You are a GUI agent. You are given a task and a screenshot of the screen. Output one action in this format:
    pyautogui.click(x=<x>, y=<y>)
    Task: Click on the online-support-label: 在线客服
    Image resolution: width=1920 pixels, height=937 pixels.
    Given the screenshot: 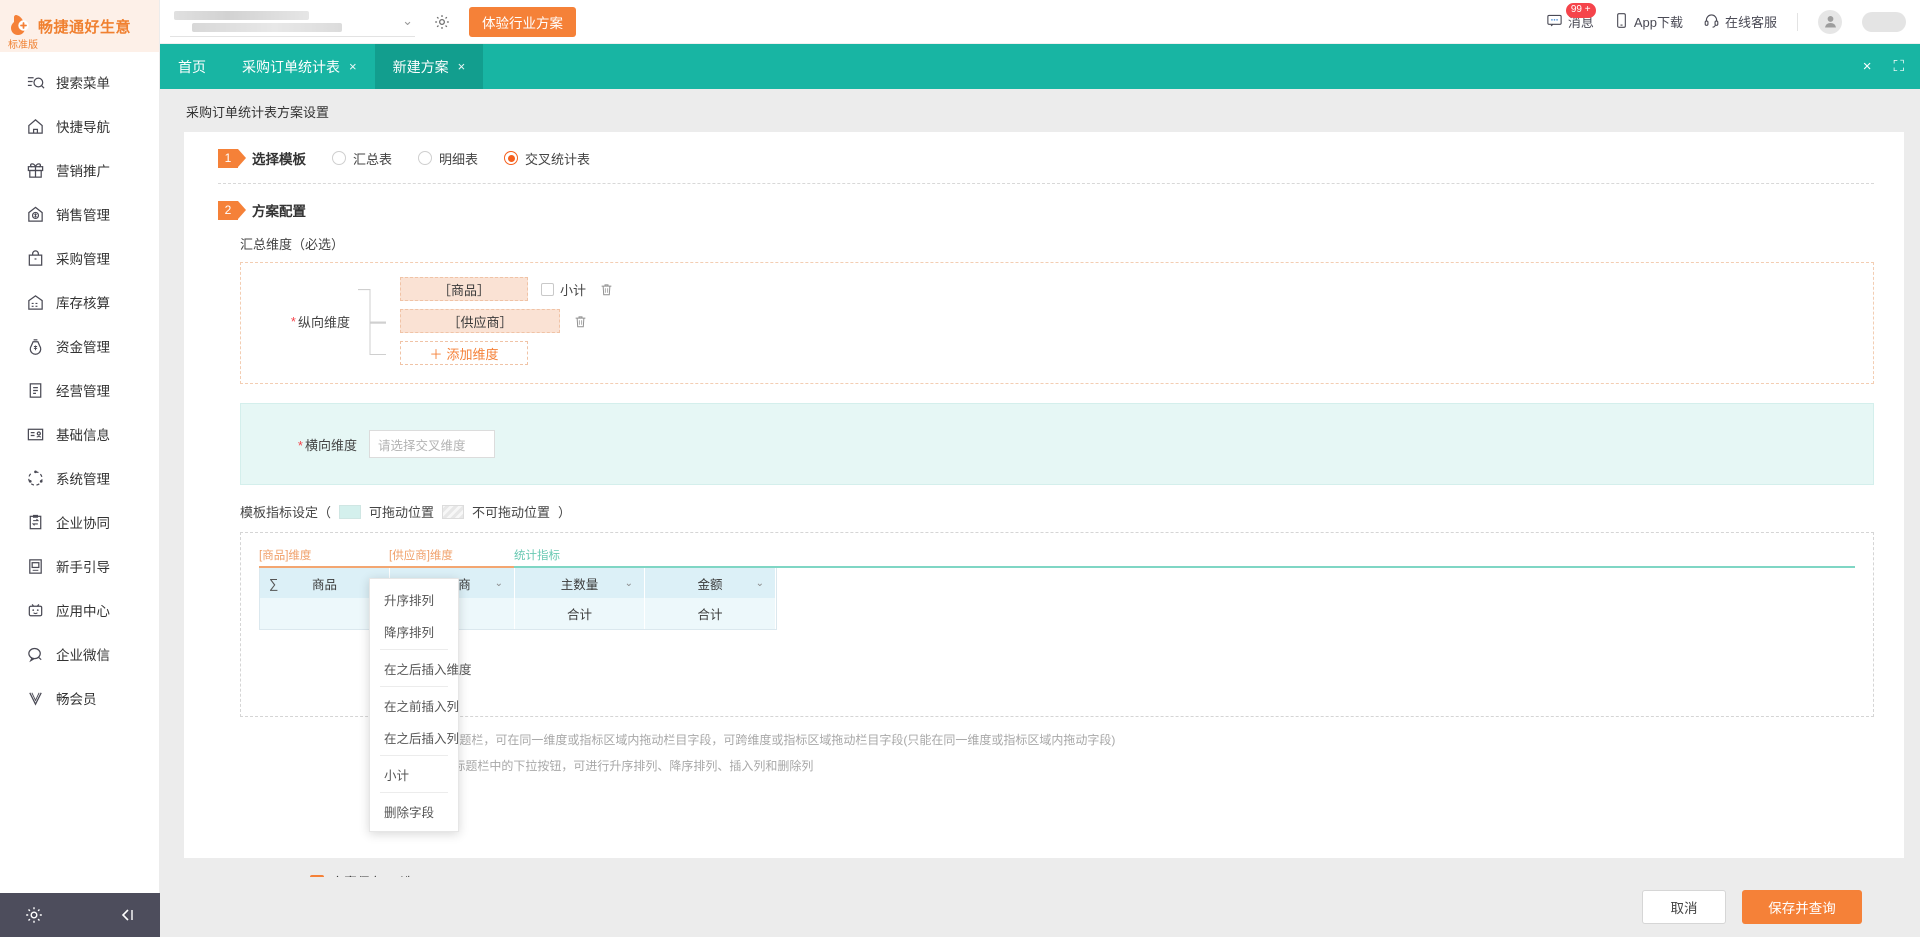 What is the action you would take?
    pyautogui.click(x=1750, y=22)
    